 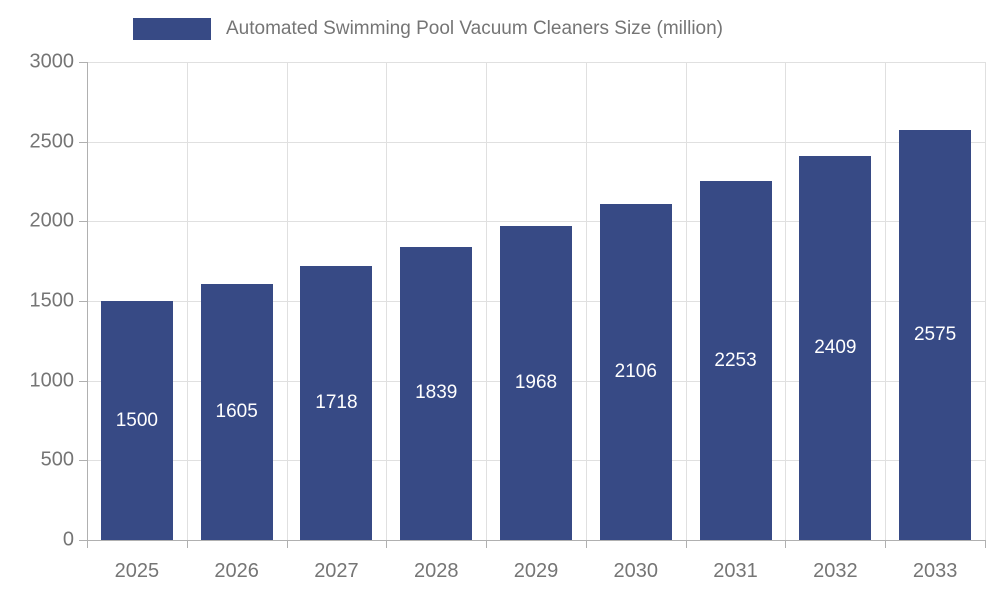 What do you see at coordinates (336, 571) in the screenshot?
I see `x-axis-label: 2027` at bounding box center [336, 571].